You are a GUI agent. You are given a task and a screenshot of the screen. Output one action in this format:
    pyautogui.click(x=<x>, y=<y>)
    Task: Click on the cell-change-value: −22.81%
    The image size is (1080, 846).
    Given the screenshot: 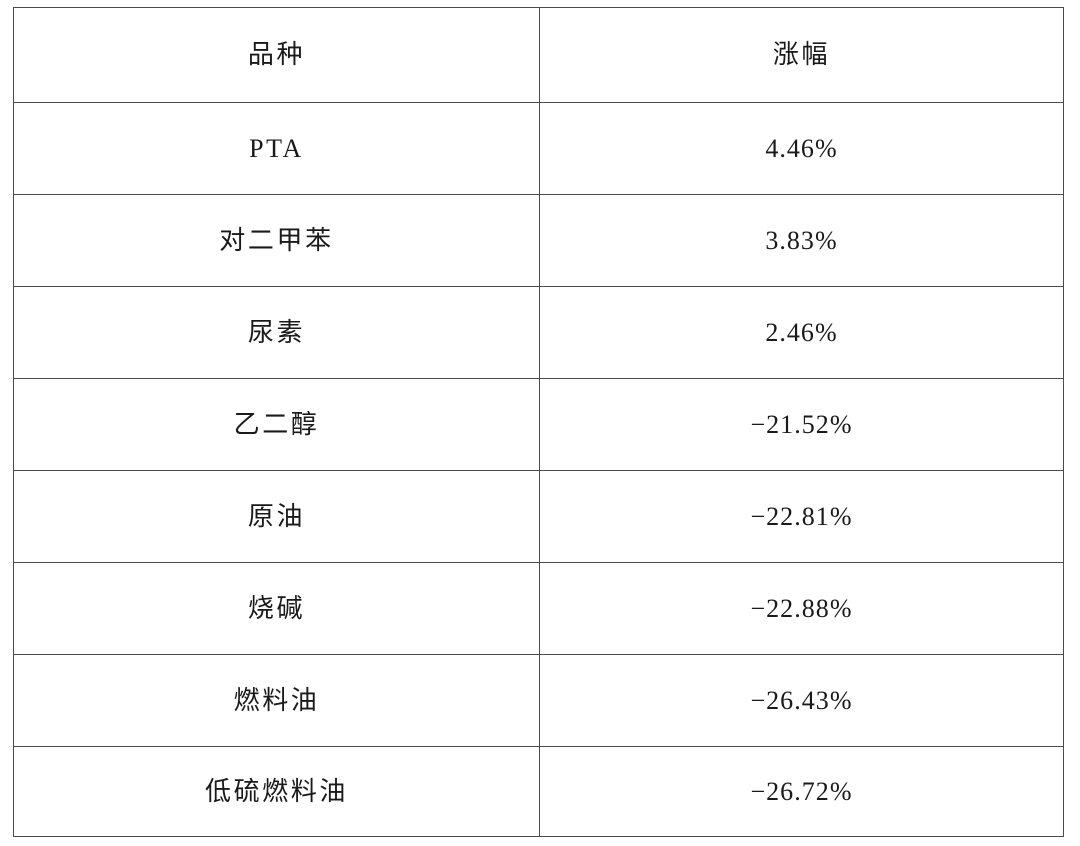 What is the action you would take?
    pyautogui.click(x=801, y=516)
    